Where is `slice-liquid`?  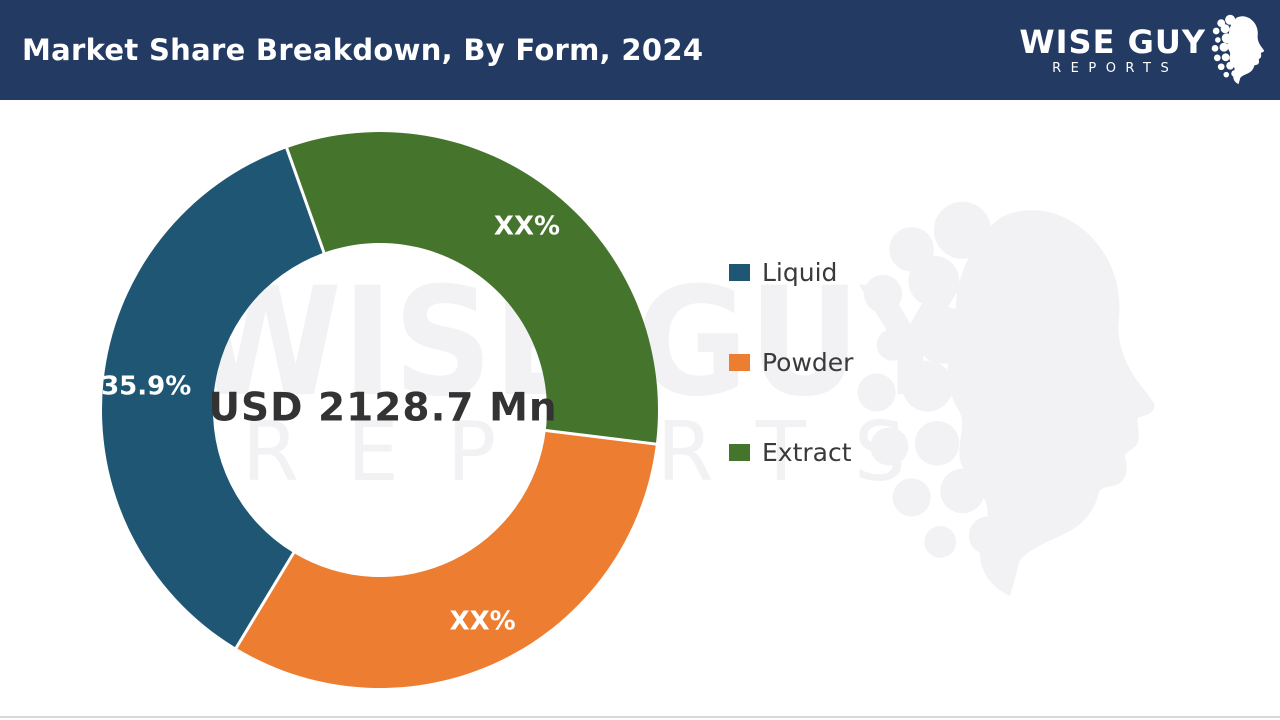 slice-liquid is located at coordinates (213, 398).